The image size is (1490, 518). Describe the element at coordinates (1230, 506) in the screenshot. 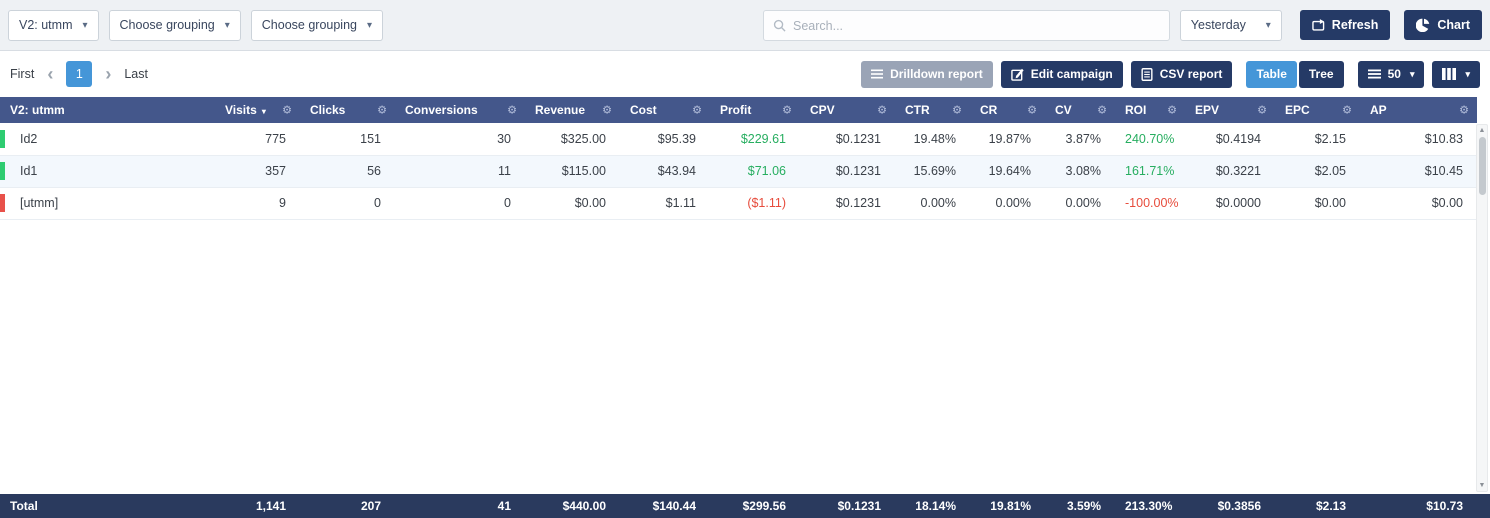

I see `total-epv: $0.3856` at that location.